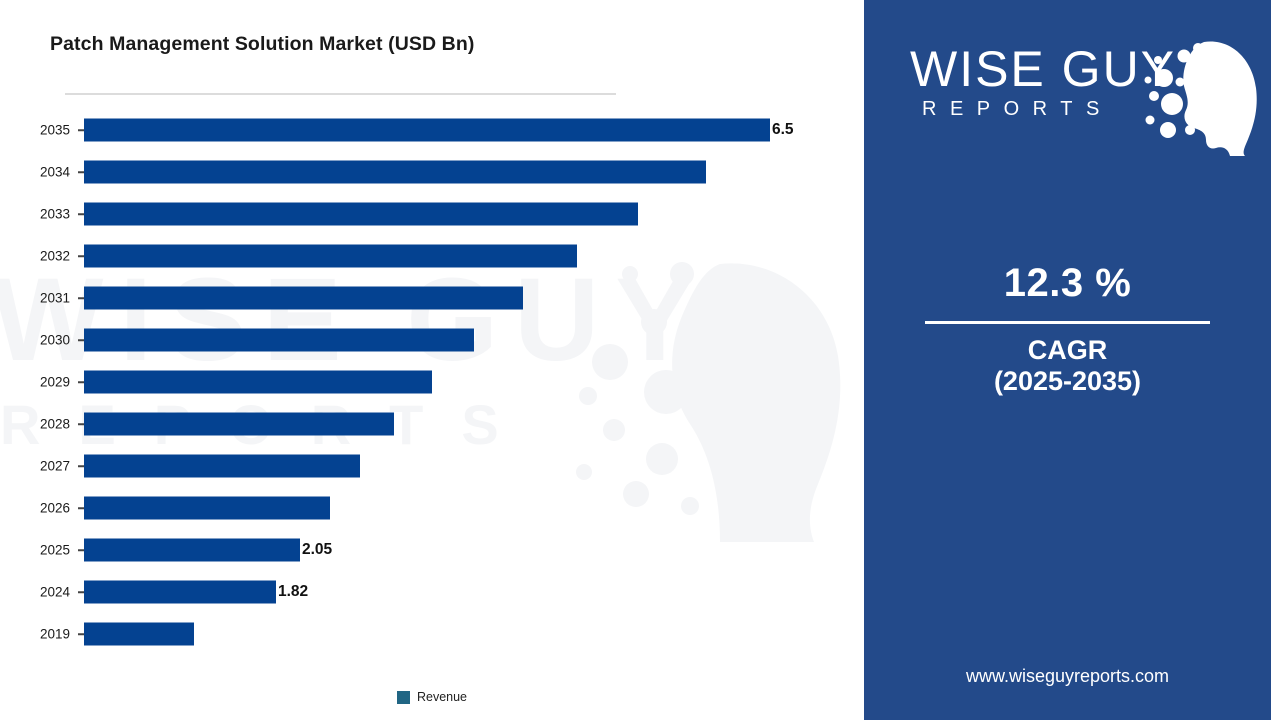 The width and height of the screenshot is (1271, 720). I want to click on legend-label-revenue: Revenue, so click(442, 697).